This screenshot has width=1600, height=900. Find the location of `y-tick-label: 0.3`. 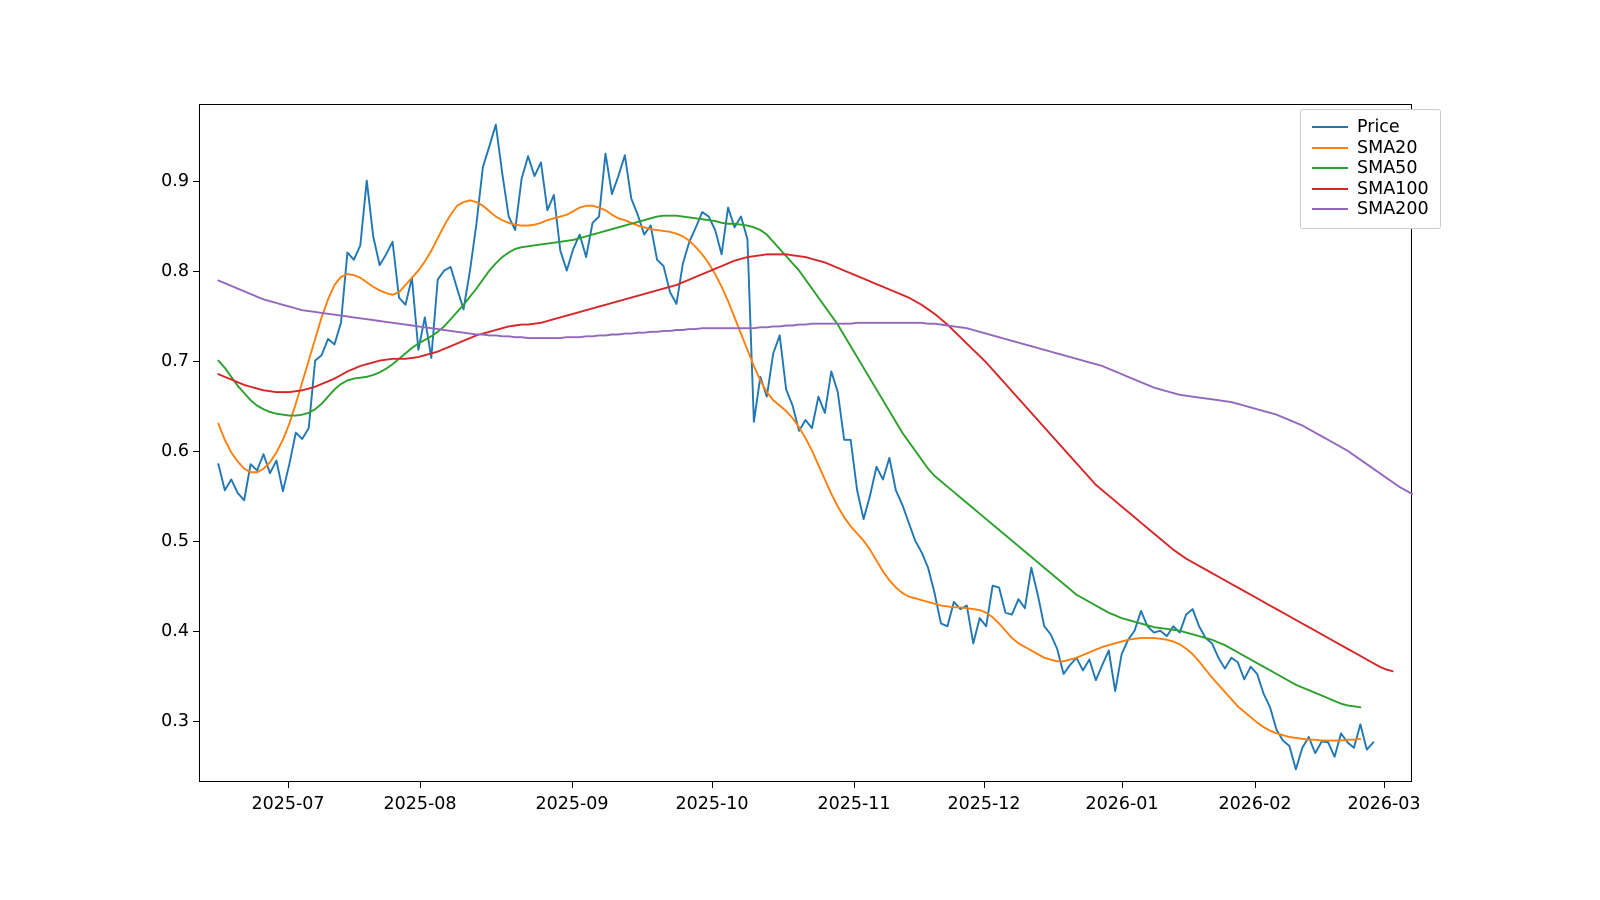

y-tick-label: 0.3 is located at coordinates (175, 720).